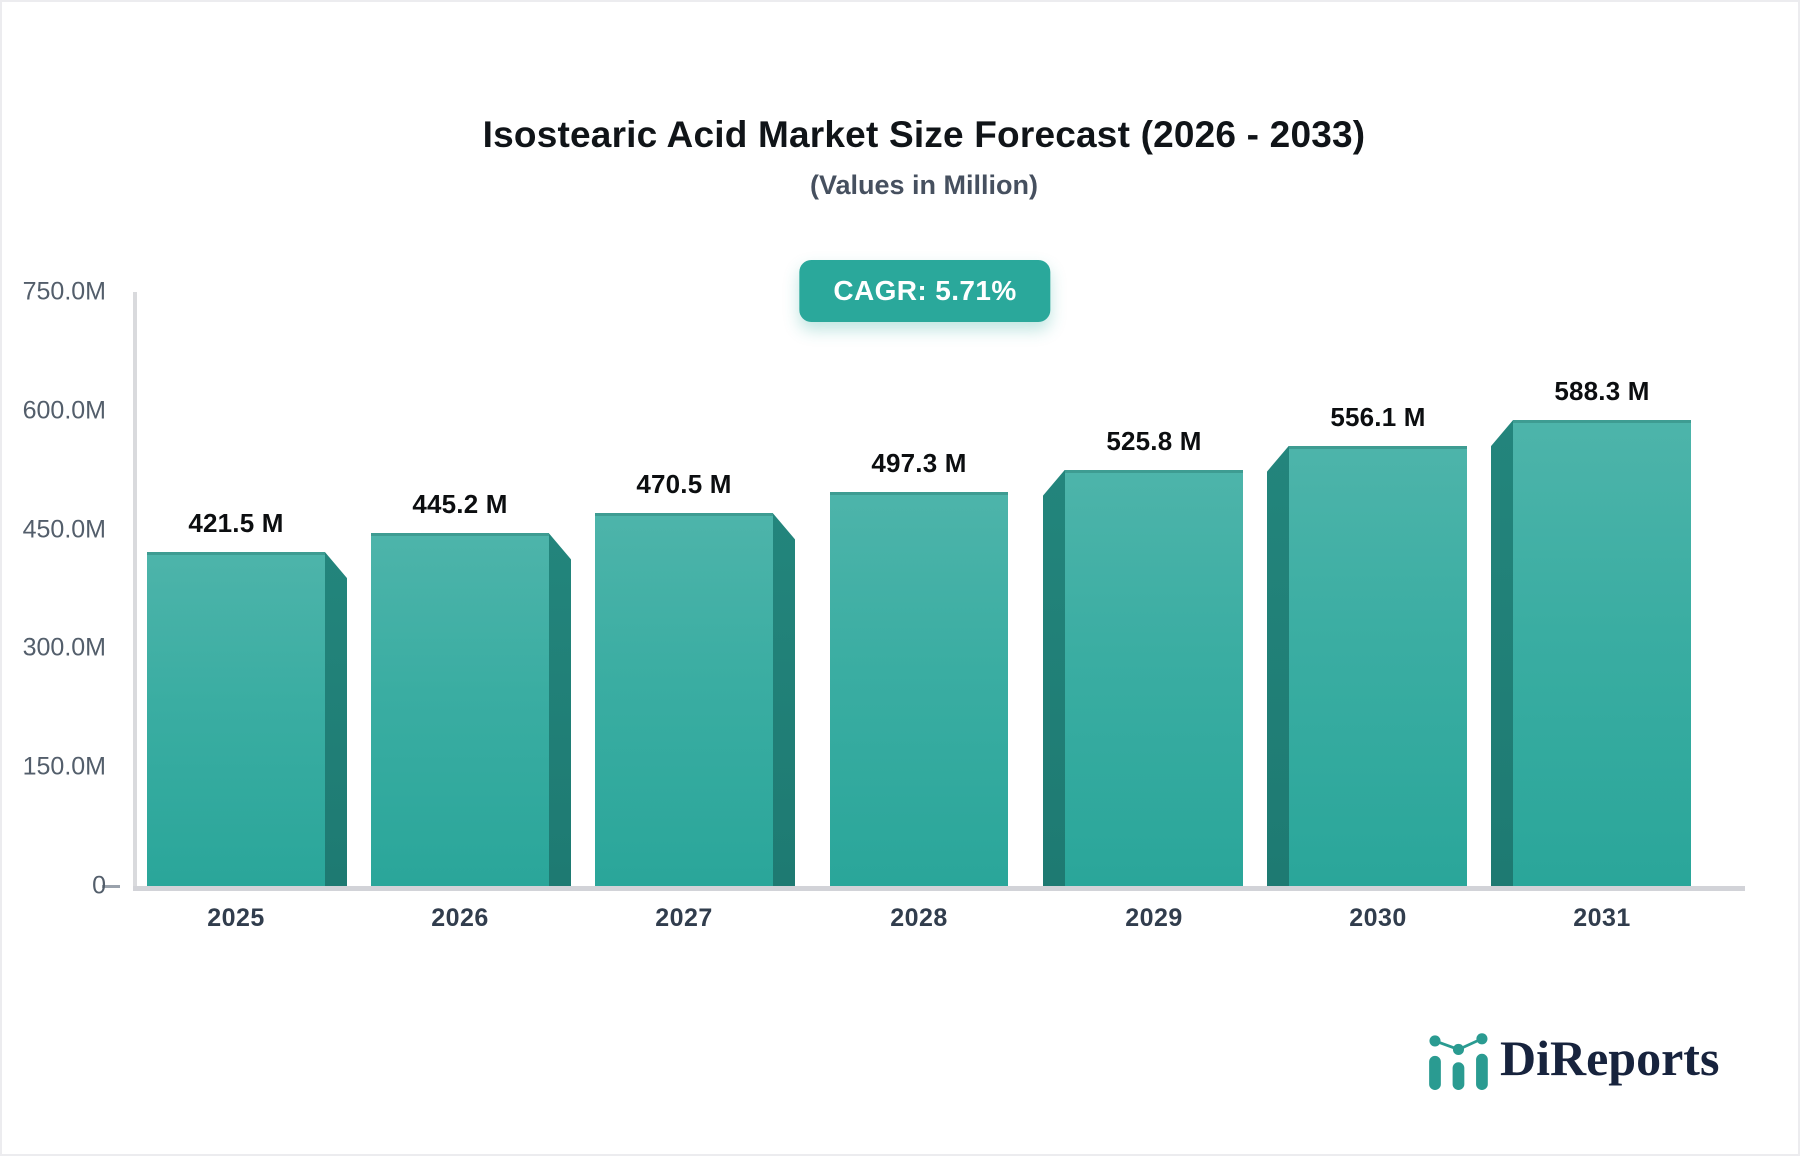 This screenshot has width=1800, height=1156. Describe the element at coordinates (1278, 665) in the screenshot. I see `bar-2030-side-face` at that location.